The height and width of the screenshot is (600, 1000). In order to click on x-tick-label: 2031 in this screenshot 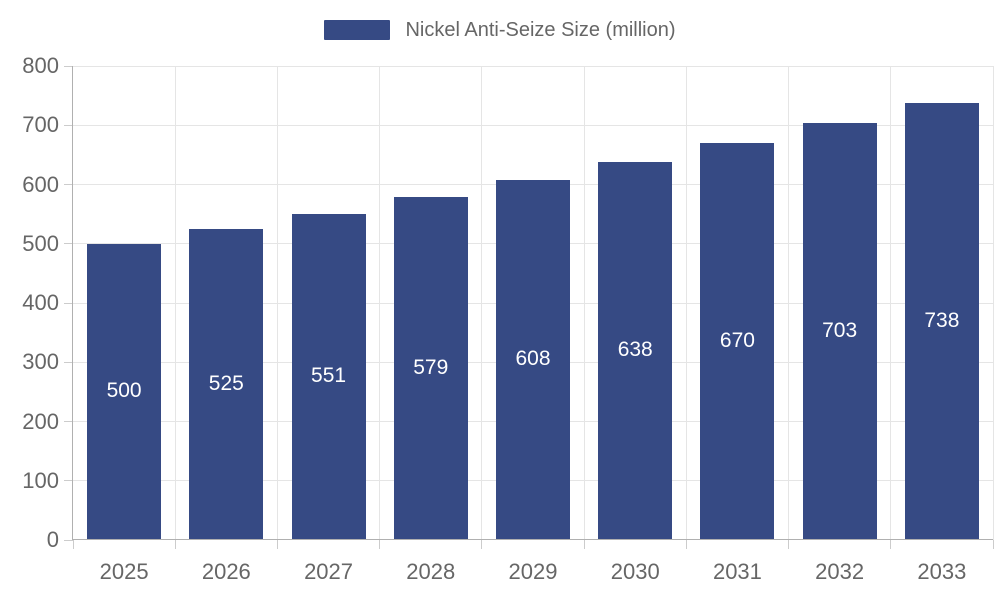, I will do `click(737, 571)`.